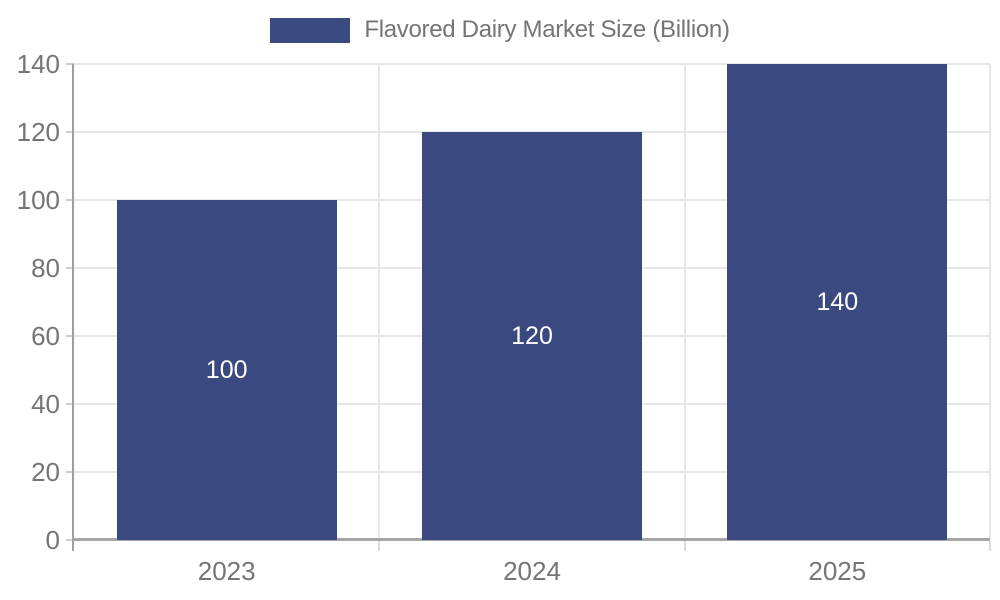 This screenshot has height=600, width=1000. Describe the element at coordinates (547, 29) in the screenshot. I see `legend-label: Flavored Dairy Market Size (Billion)` at that location.